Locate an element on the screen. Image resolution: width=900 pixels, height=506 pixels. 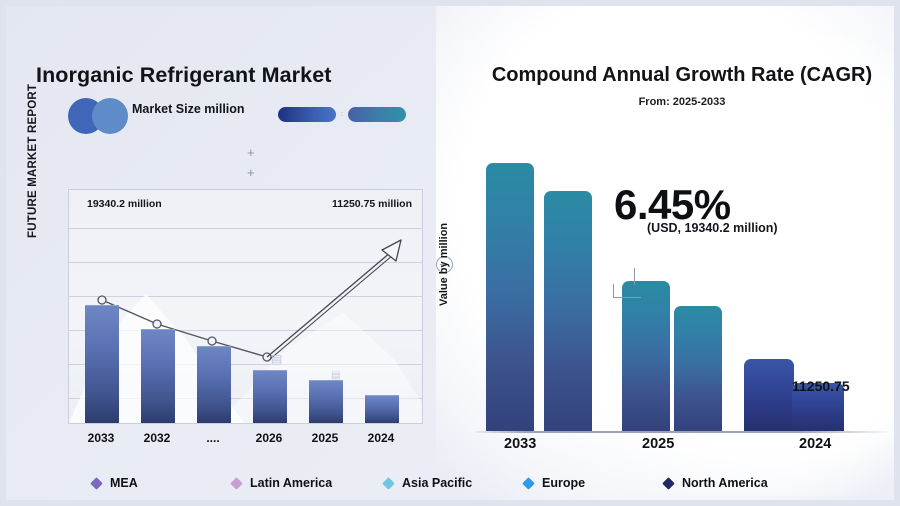
venn-circle-right is located at coordinates (110, 116).